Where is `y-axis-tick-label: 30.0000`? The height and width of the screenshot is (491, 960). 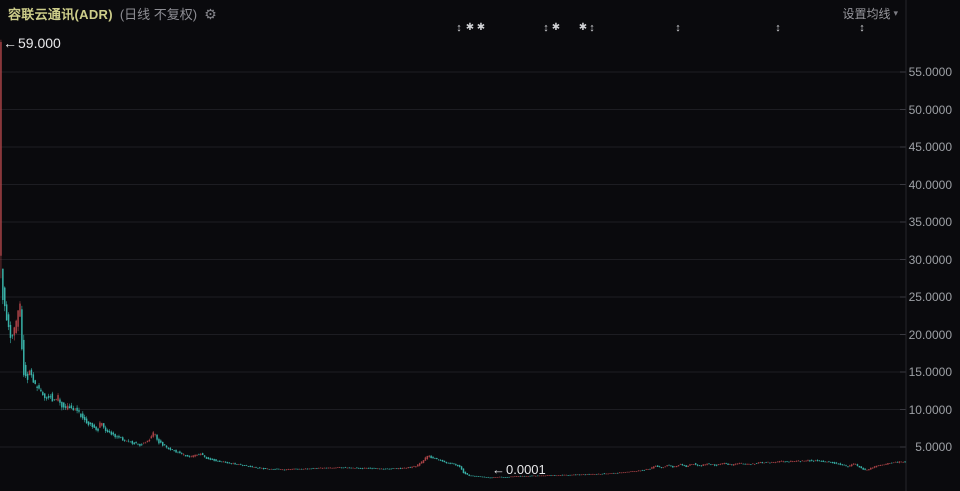 y-axis-tick-label: 30.0000 is located at coordinates (930, 259).